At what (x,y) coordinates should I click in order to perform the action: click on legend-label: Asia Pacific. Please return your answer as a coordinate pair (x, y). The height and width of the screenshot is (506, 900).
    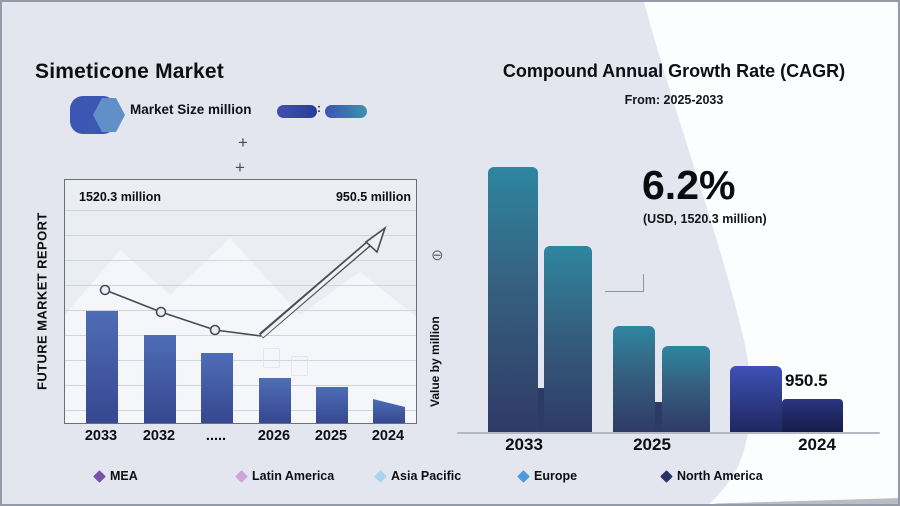
    Looking at the image, I should click on (426, 476).